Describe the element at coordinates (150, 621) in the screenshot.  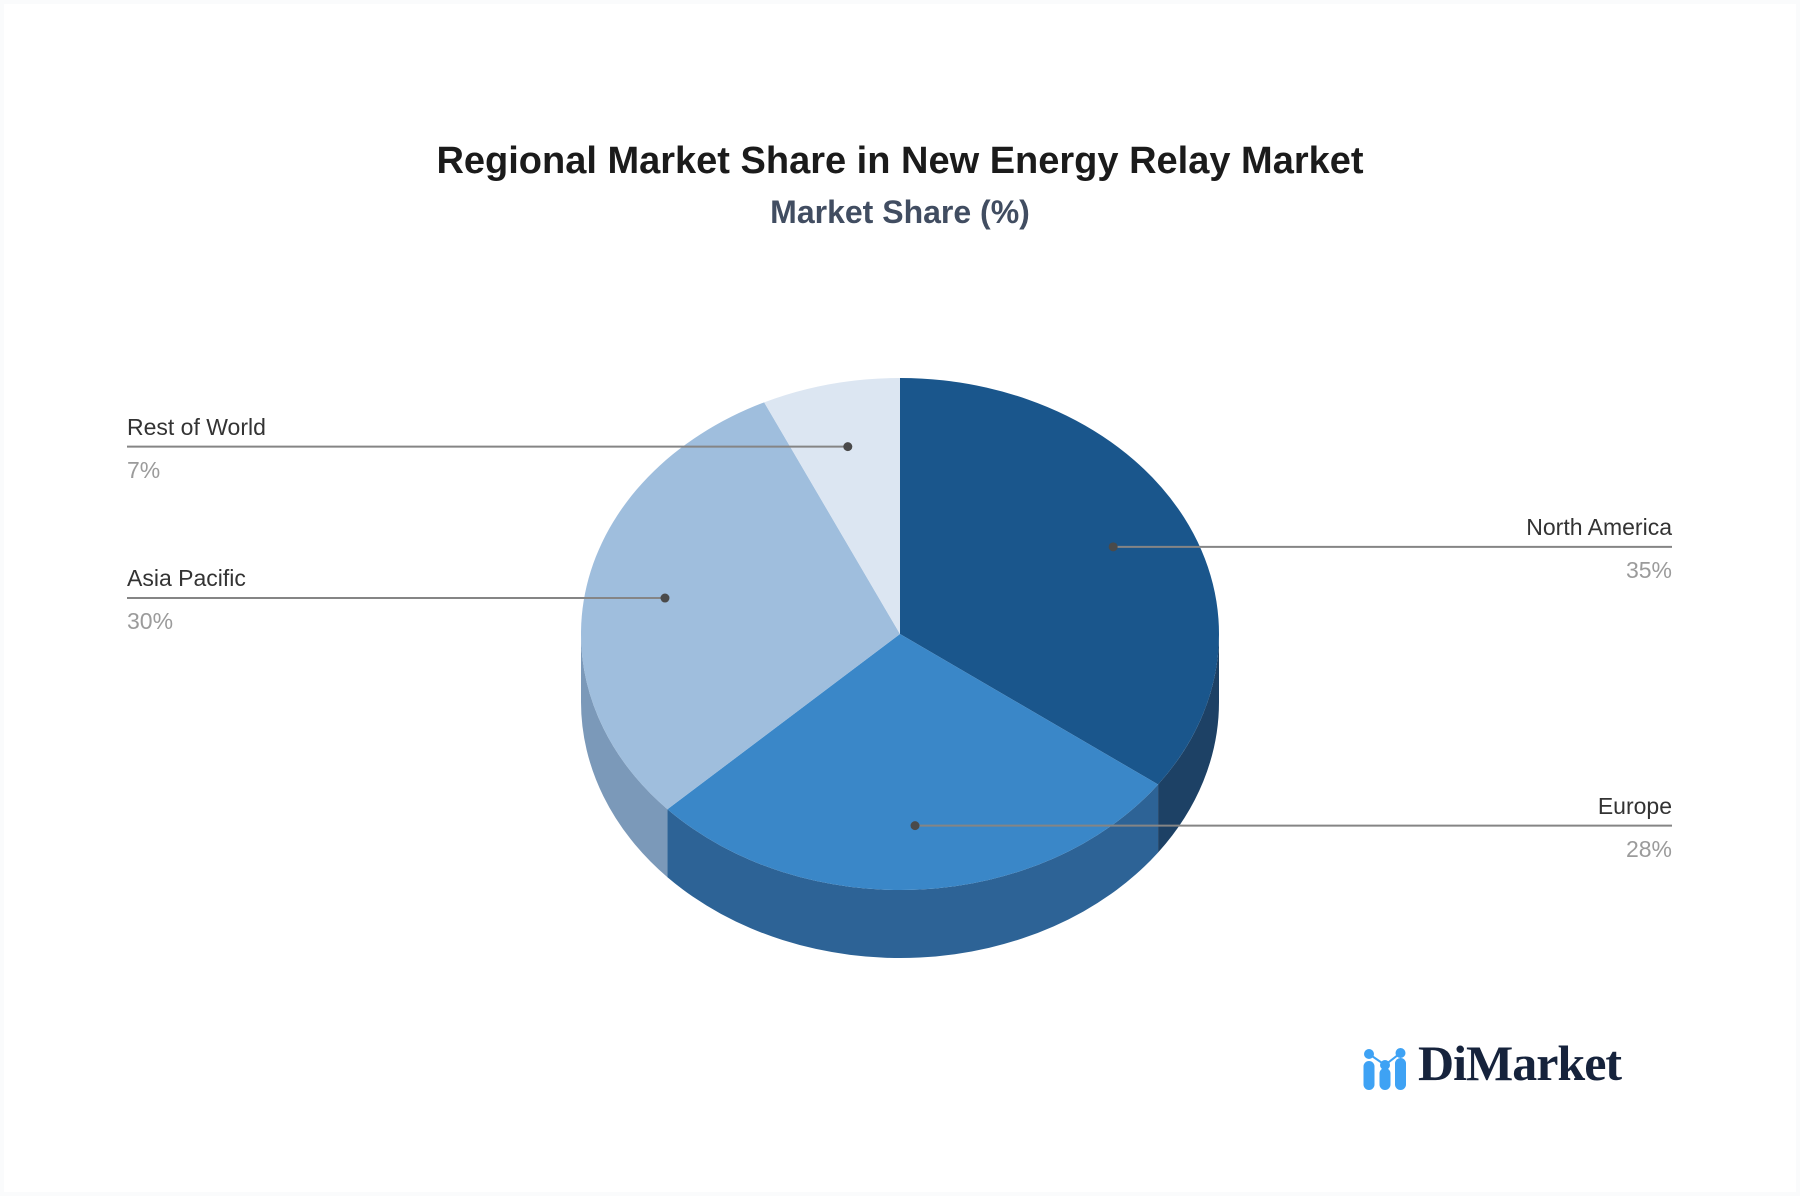
I see `slice-value: 30%` at that location.